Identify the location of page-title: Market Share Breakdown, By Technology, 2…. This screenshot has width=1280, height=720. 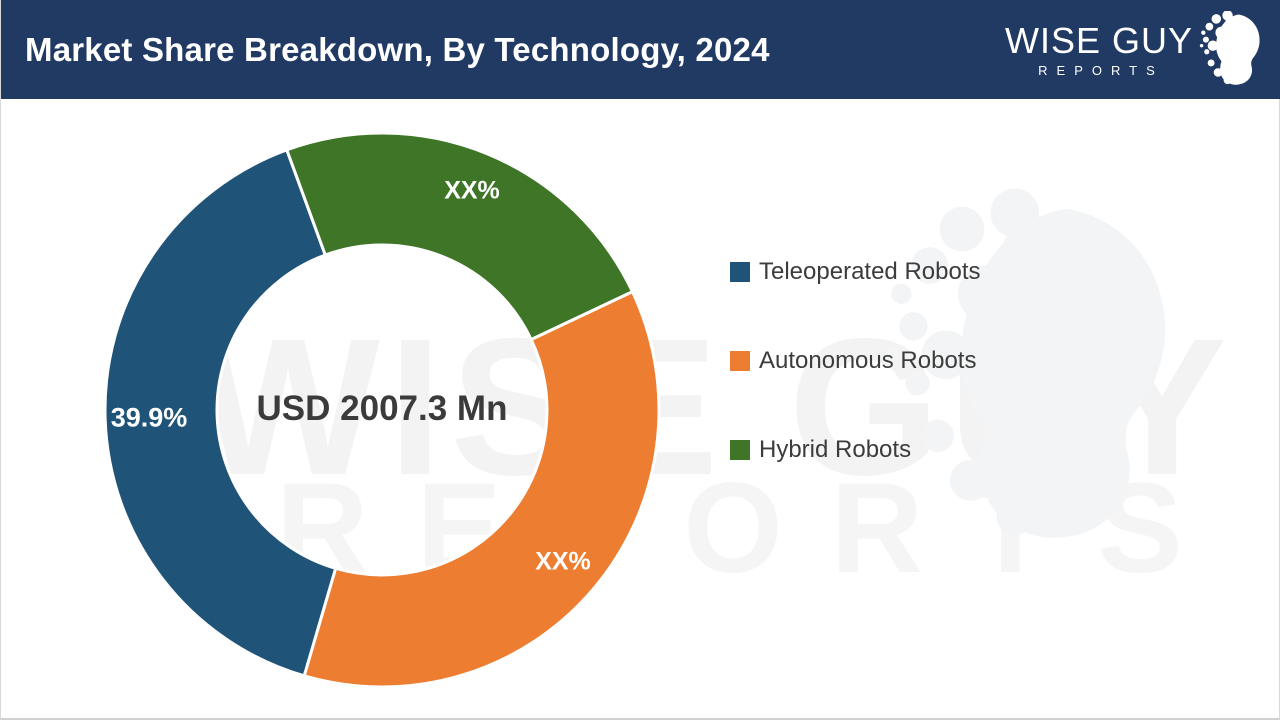
(397, 49).